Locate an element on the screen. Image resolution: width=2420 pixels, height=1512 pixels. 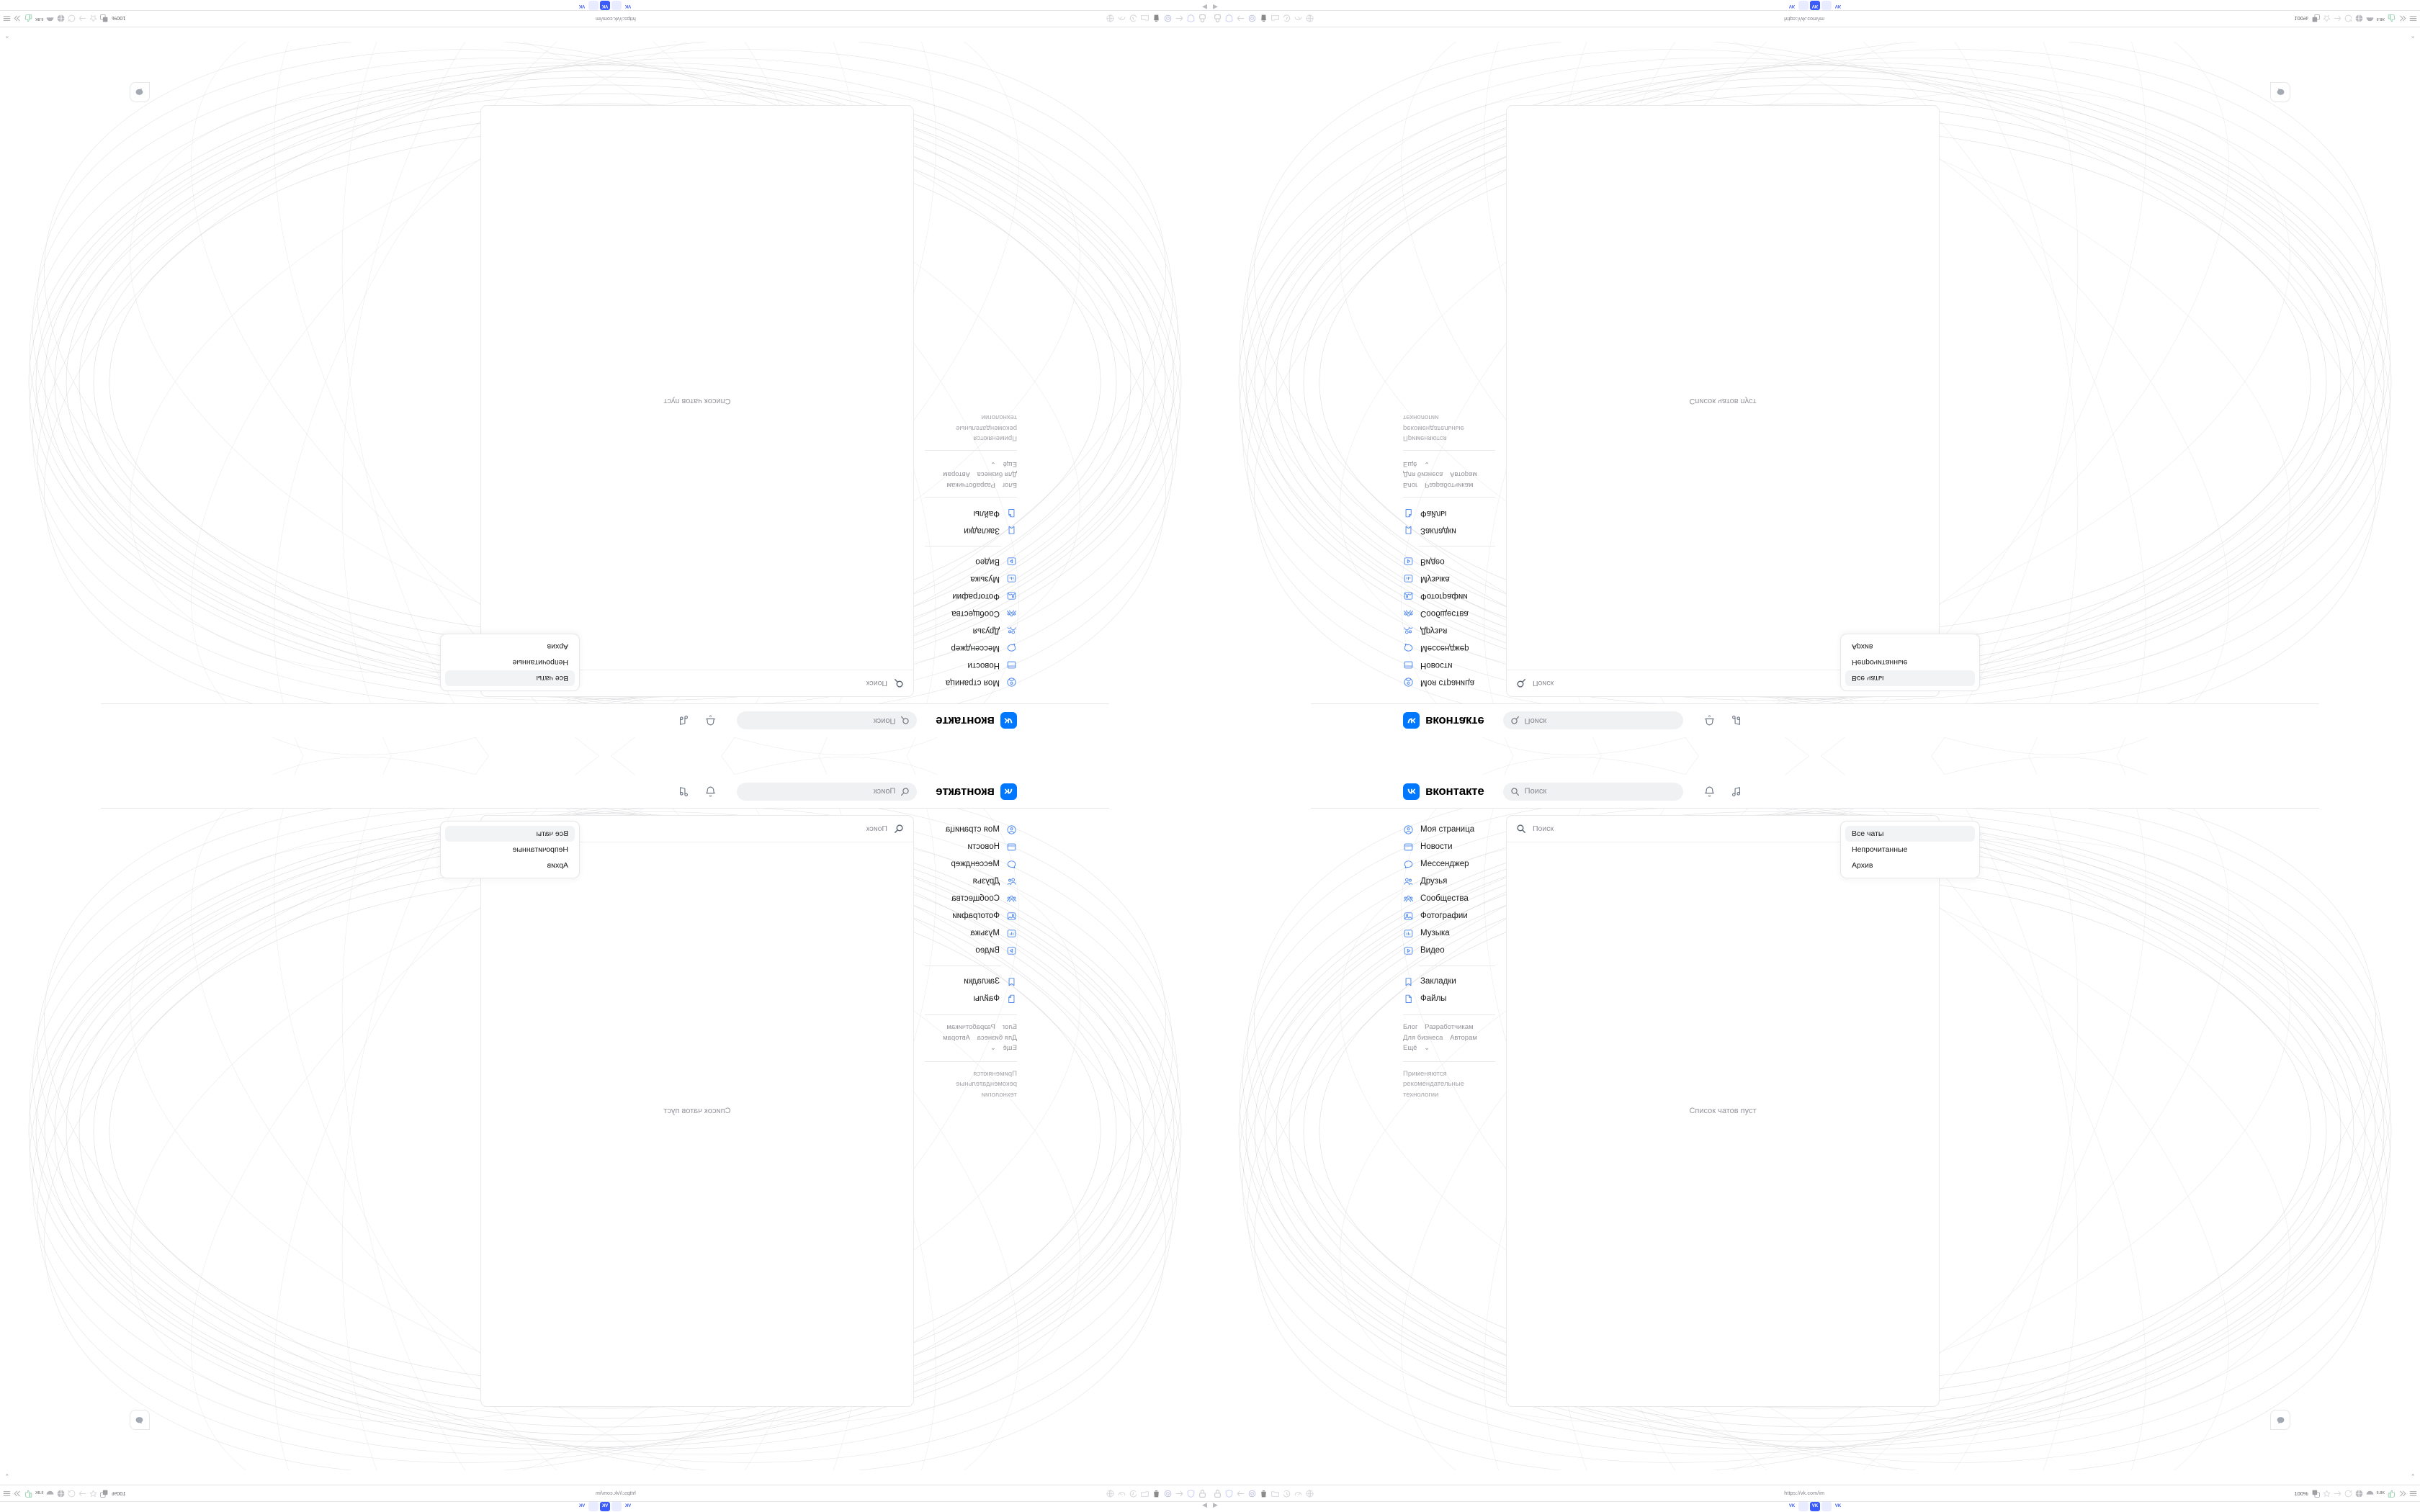
notifications-bell-icon is located at coordinates (710, 721).